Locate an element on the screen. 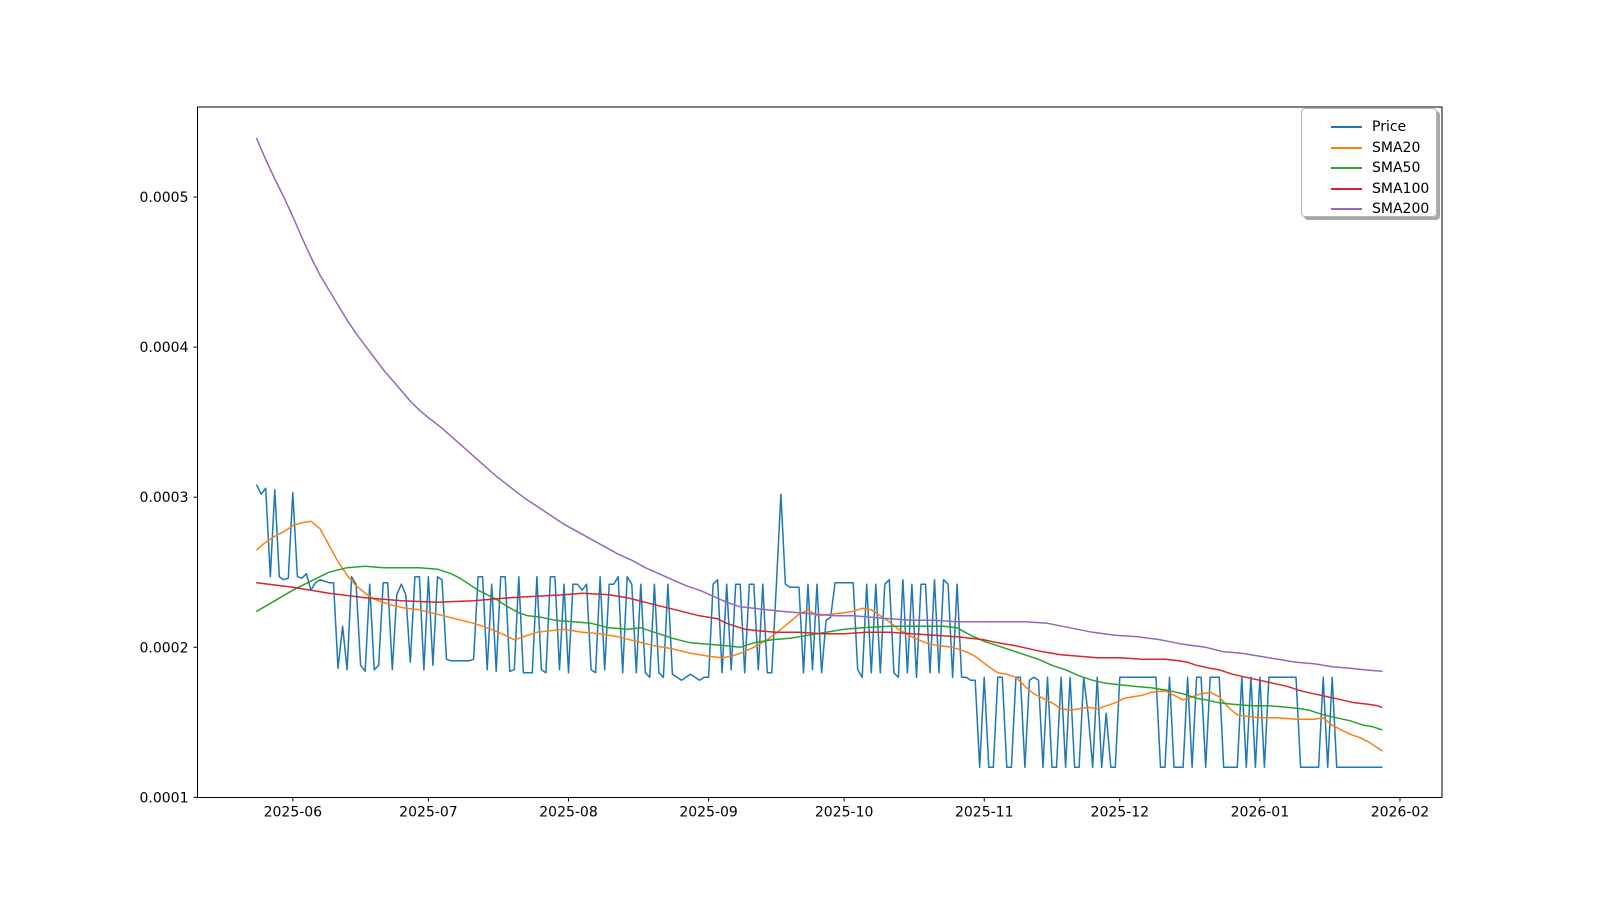  legend-item-sma200: SMA200 is located at coordinates (1383, 209).